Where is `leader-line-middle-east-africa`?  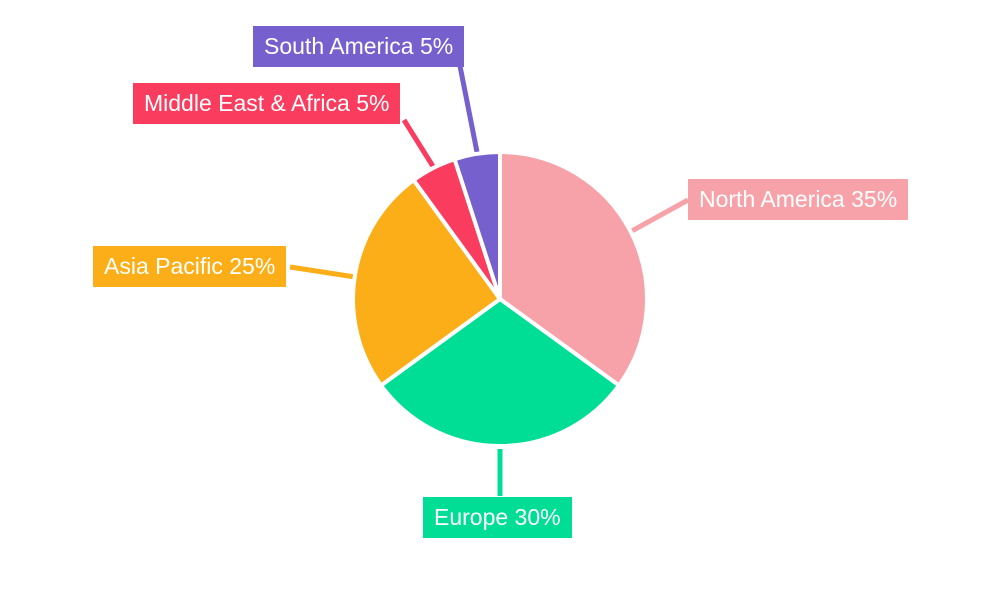
leader-line-middle-east-africa is located at coordinates (419, 144).